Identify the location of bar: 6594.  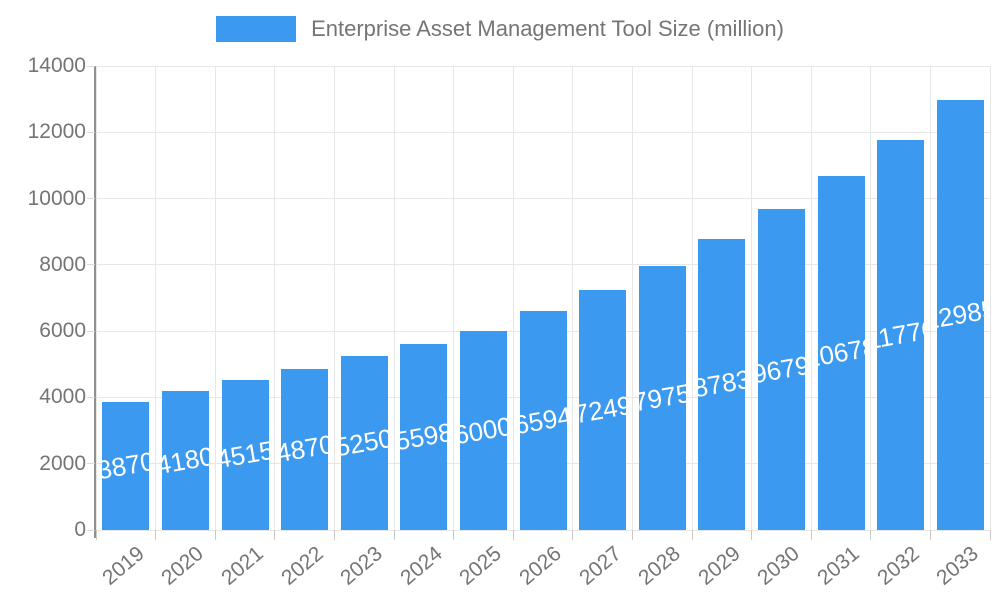
(543, 420).